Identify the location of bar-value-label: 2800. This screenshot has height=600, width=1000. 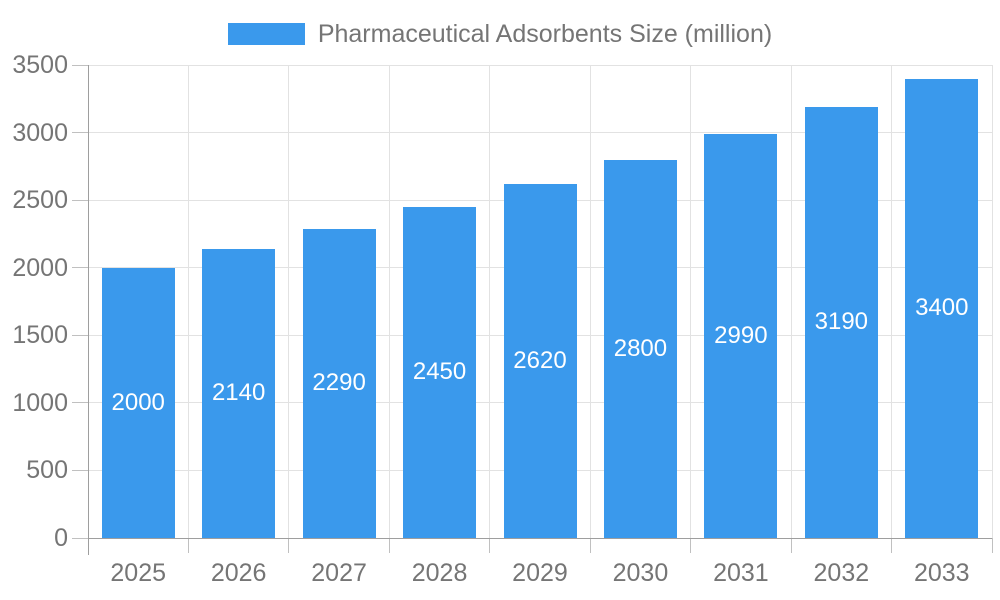
(640, 348).